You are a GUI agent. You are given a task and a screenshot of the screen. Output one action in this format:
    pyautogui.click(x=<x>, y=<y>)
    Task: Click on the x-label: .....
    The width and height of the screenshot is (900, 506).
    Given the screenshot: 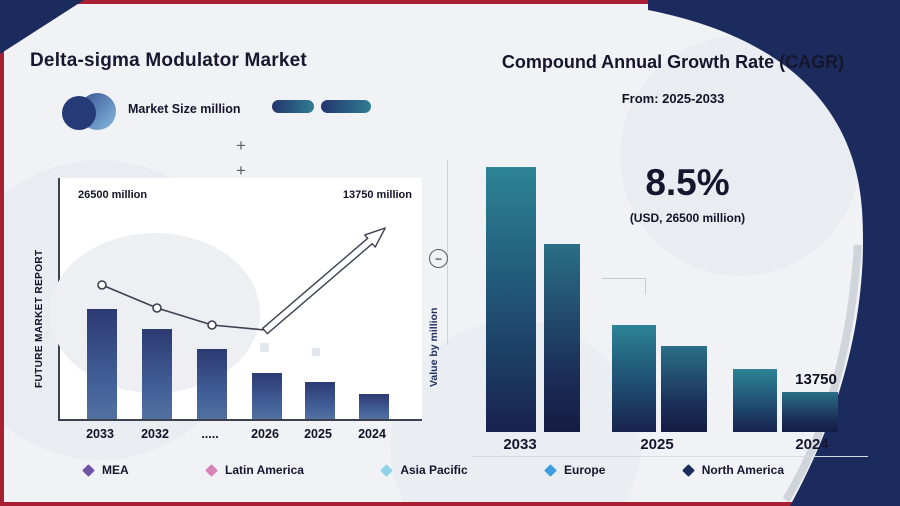 What is the action you would take?
    pyautogui.click(x=210, y=434)
    